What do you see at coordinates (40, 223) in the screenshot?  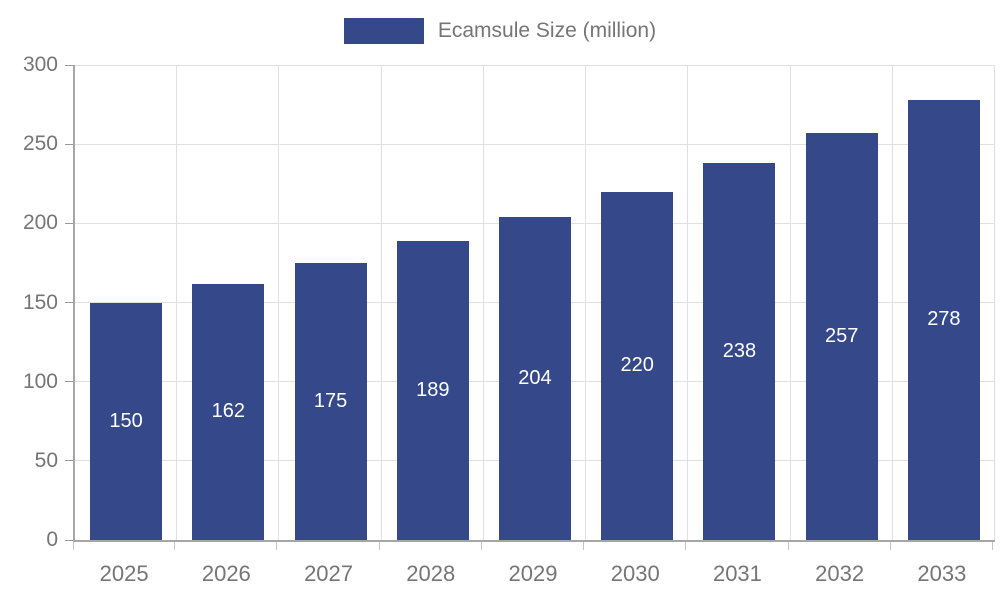 I see `y-tick-label: 200` at bounding box center [40, 223].